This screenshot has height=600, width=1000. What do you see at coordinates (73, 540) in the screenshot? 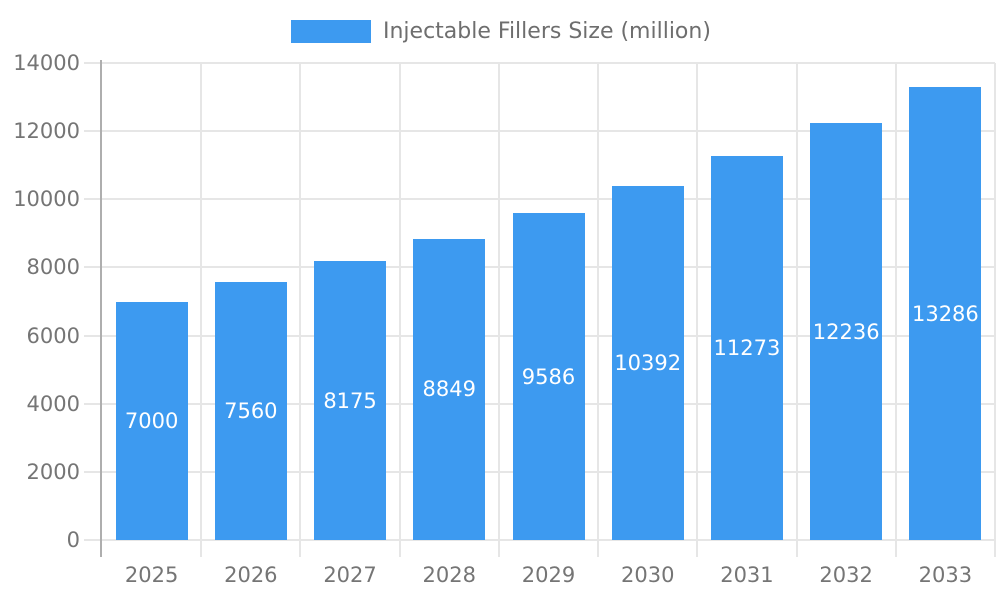
I see `y-axis-tick-label: 0` at bounding box center [73, 540].